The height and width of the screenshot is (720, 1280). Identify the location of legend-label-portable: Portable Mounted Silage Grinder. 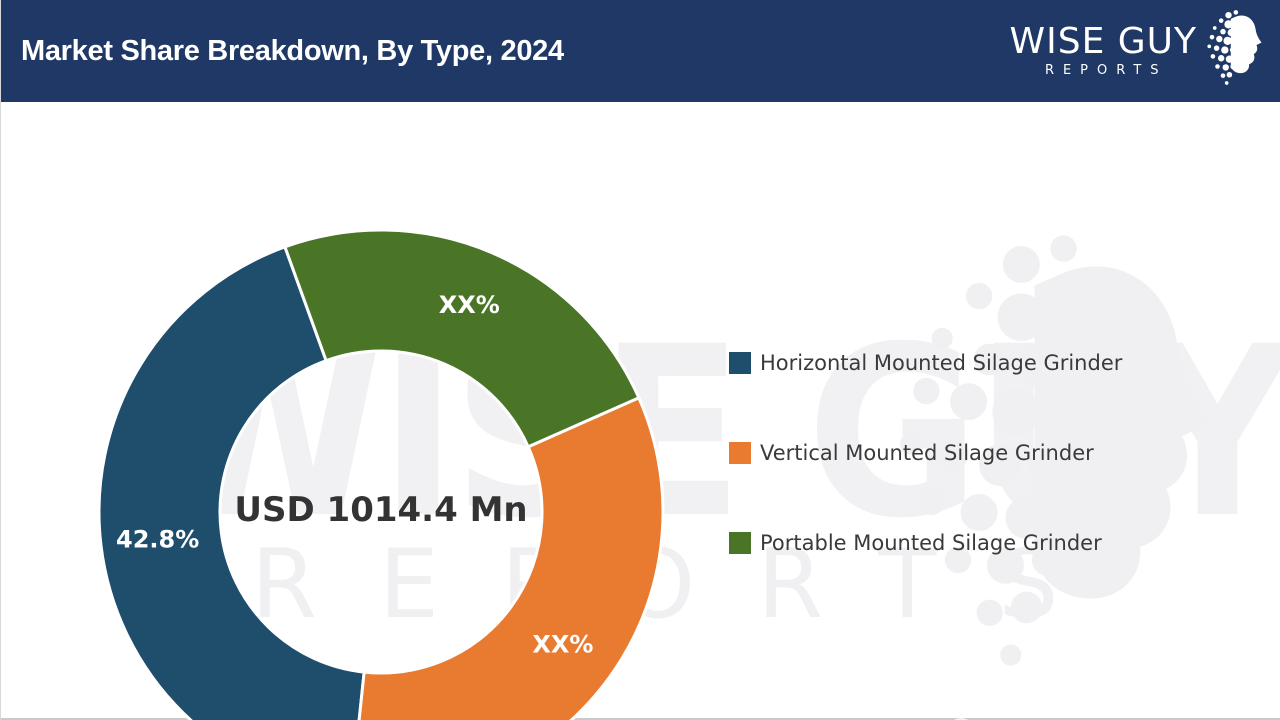
(931, 543).